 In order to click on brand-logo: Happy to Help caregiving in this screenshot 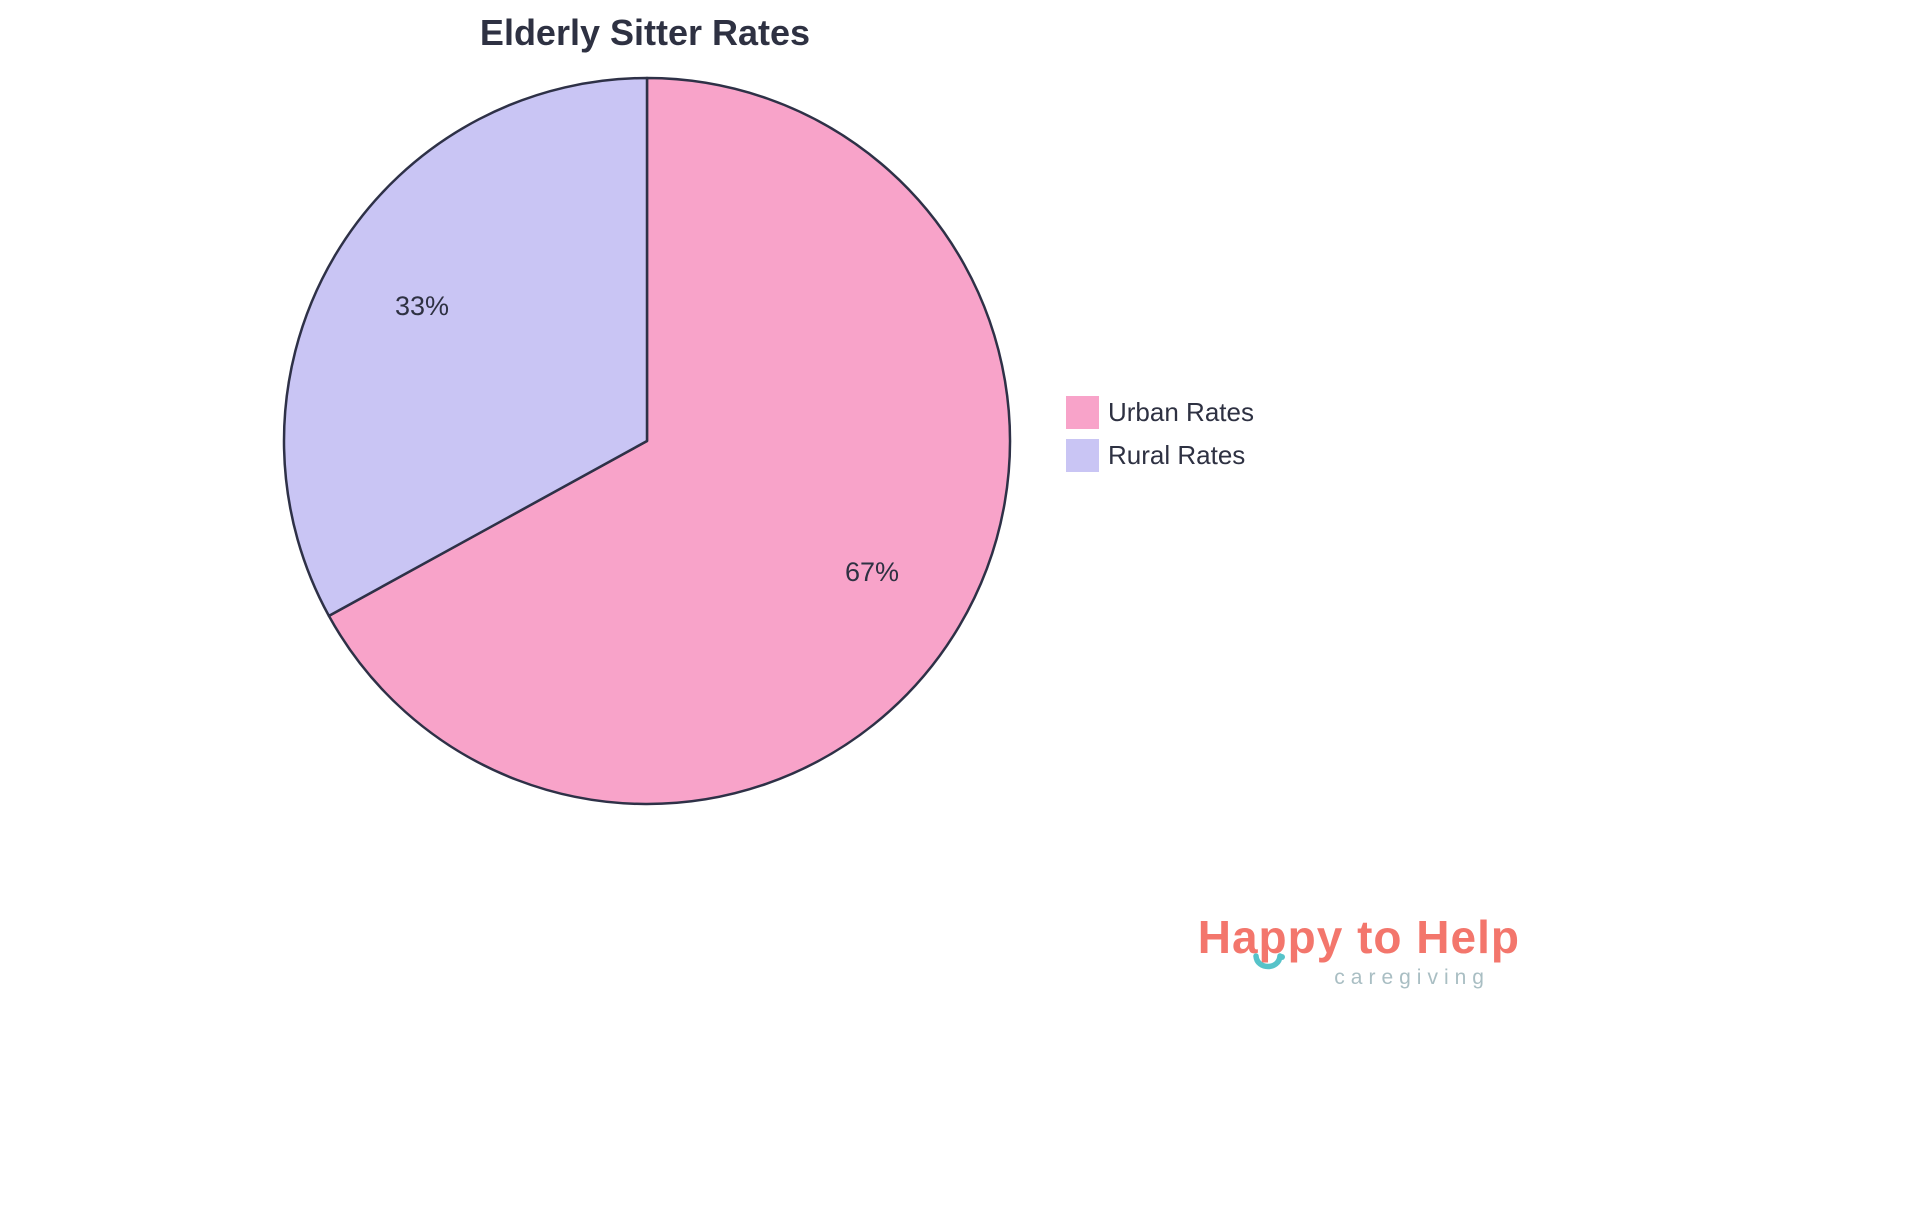, I will do `click(1359, 950)`.